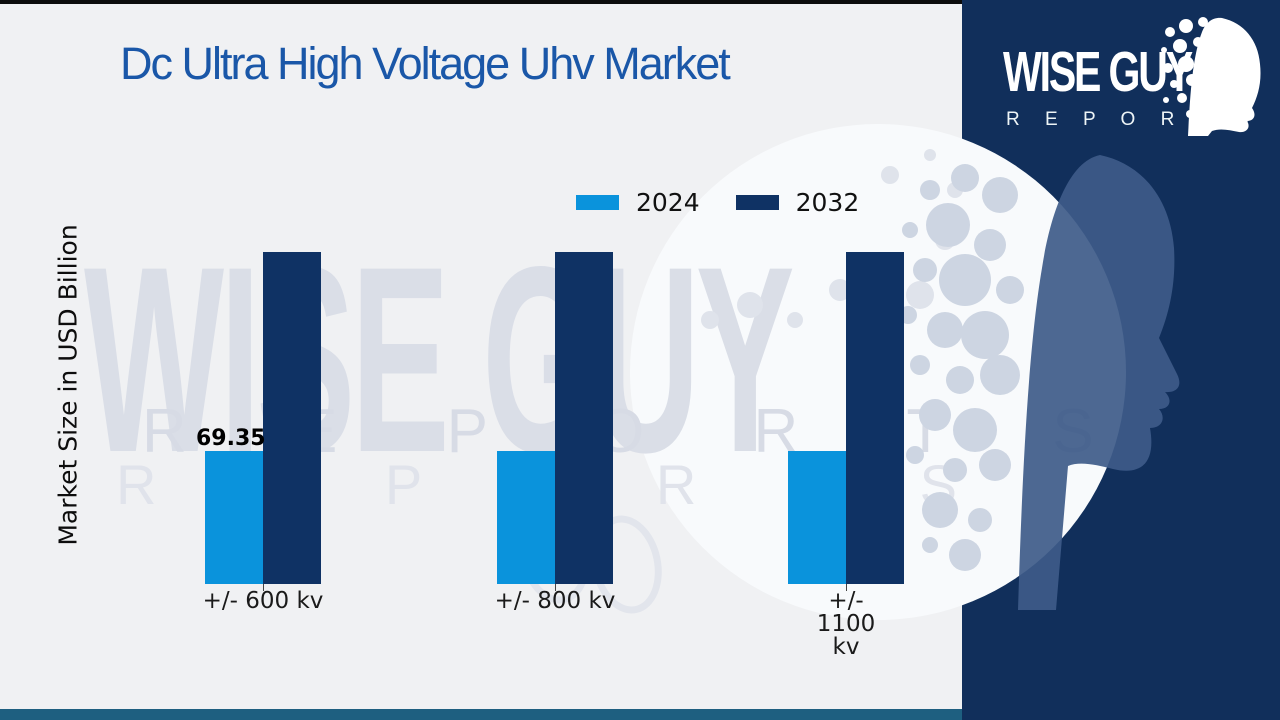  What do you see at coordinates (846, 624) in the screenshot?
I see `x-axis-category-label: +/- 1100 kv` at bounding box center [846, 624].